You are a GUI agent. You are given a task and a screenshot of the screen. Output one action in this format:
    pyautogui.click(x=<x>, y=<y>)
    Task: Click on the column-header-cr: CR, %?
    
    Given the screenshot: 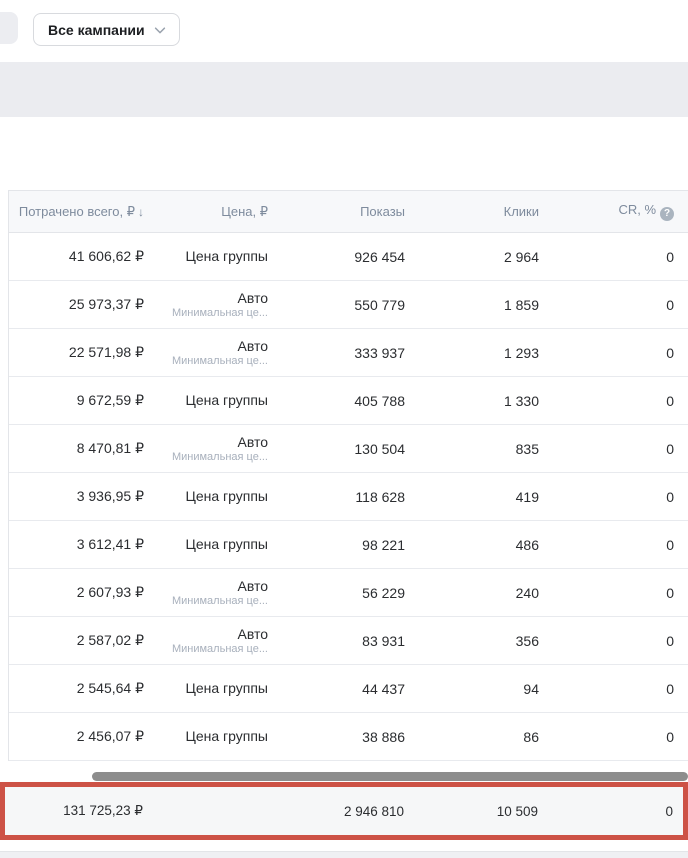 What is the action you would take?
    pyautogui.click(x=619, y=211)
    